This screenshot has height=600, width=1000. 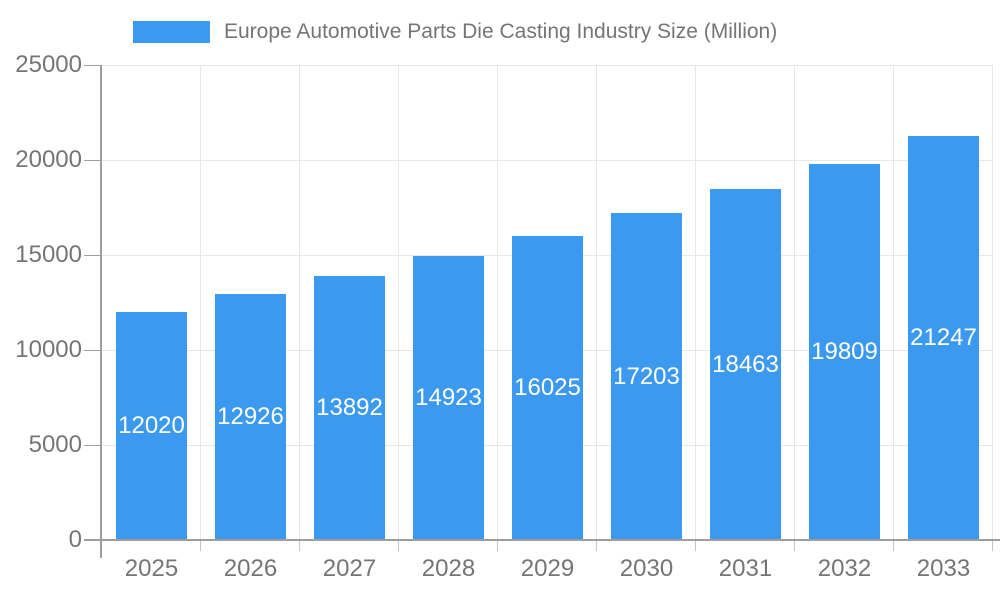 I want to click on y-tick-label: 0, so click(x=75, y=539).